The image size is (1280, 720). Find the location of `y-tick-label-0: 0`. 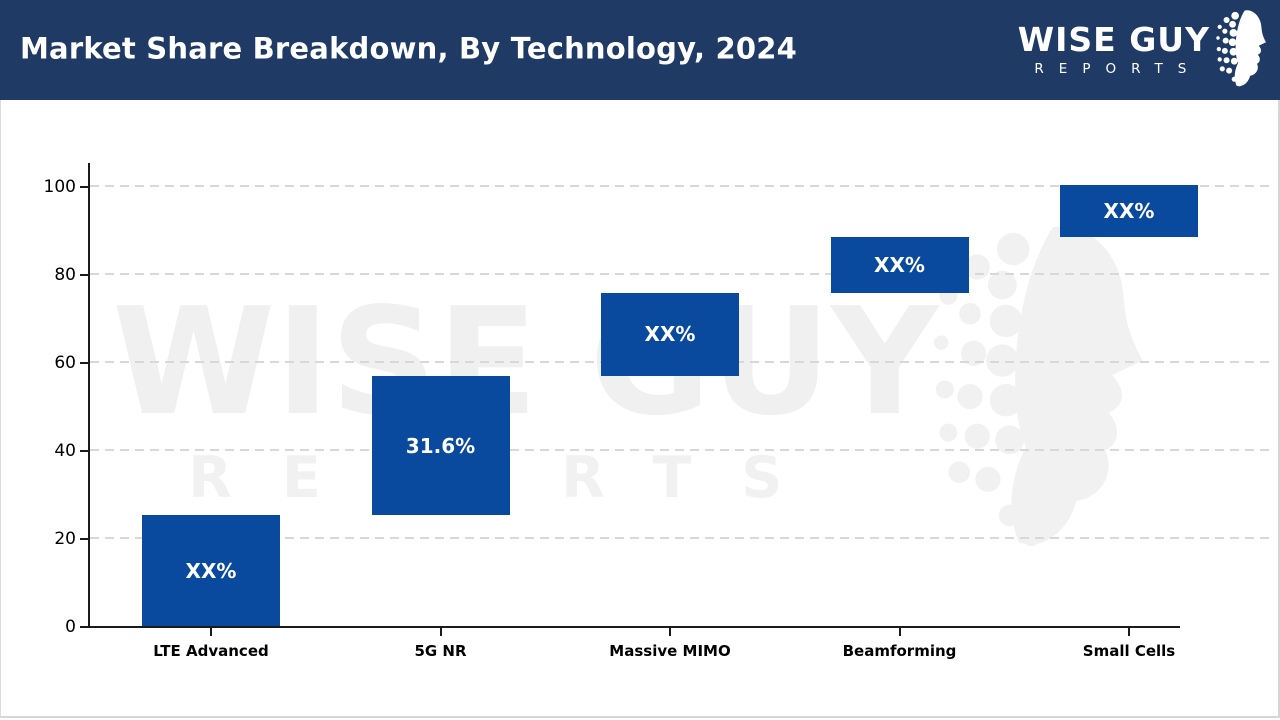

y-tick-label-0: 0 is located at coordinates (70, 627).